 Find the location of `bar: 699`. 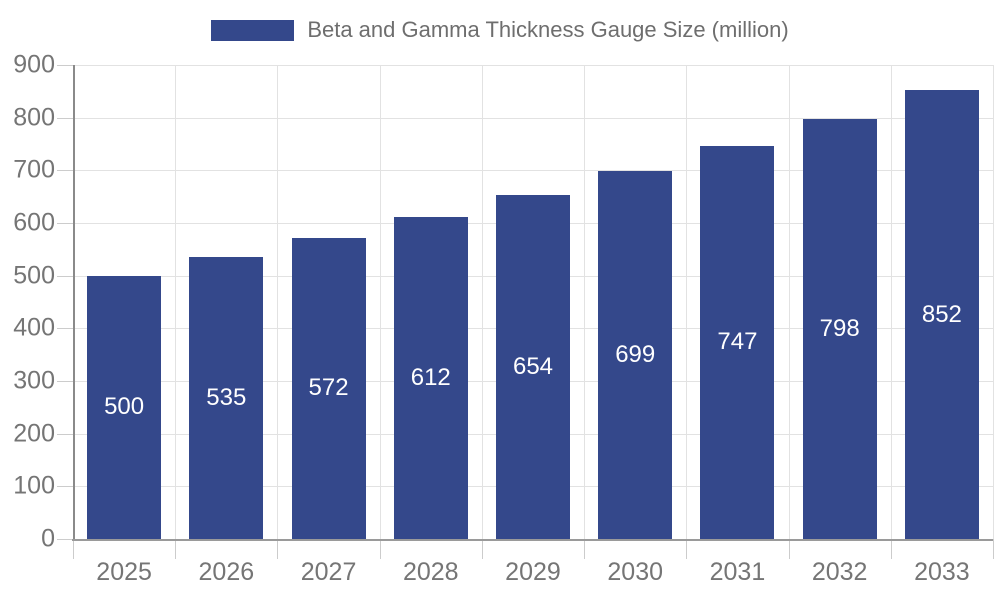

bar: 699 is located at coordinates (635, 354).